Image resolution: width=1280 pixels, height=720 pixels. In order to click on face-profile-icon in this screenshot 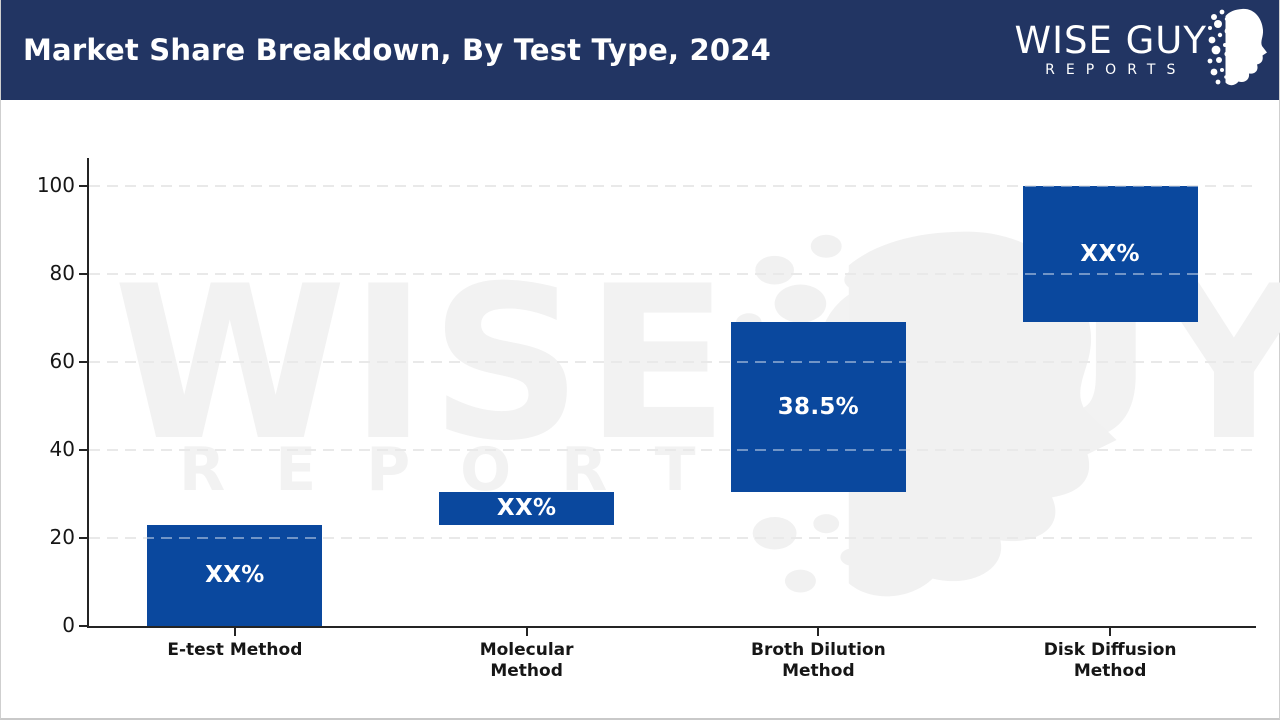, I will do `click(1237, 47)`.